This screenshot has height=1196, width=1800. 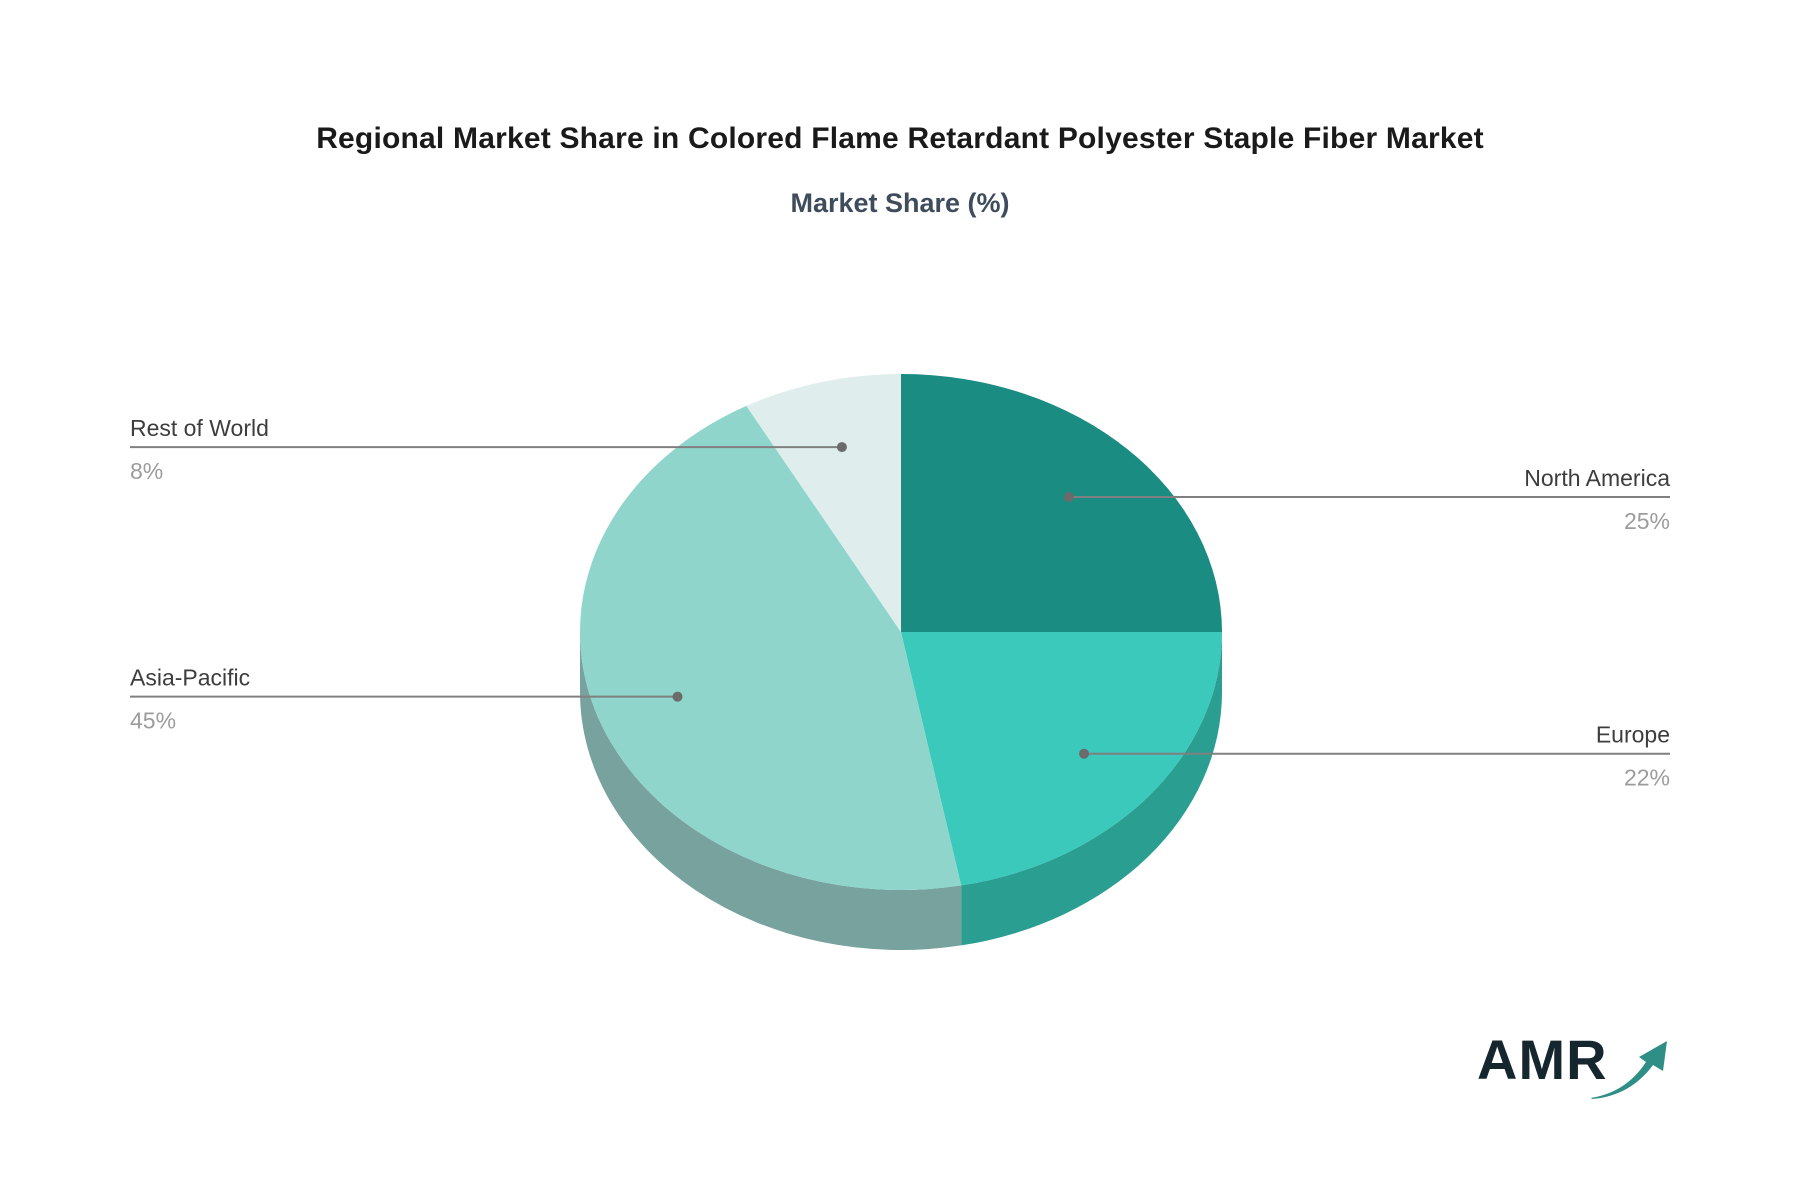 What do you see at coordinates (1084, 753) in the screenshot?
I see `leader-dot-europe` at bounding box center [1084, 753].